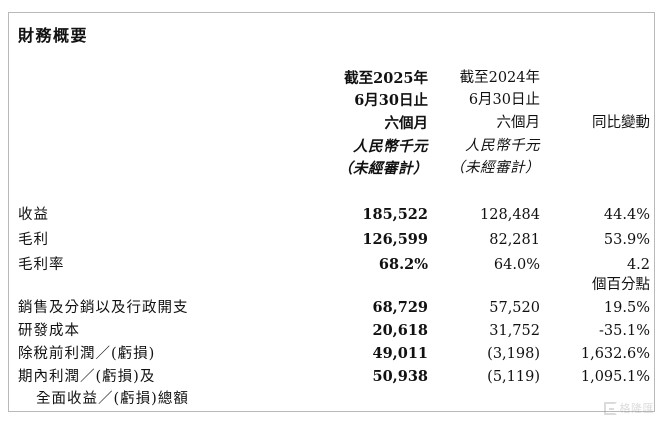 This screenshot has width=664, height=422. Describe the element at coordinates (626, 215) in the screenshot. I see `table-cell-col3: 44.4%` at that location.